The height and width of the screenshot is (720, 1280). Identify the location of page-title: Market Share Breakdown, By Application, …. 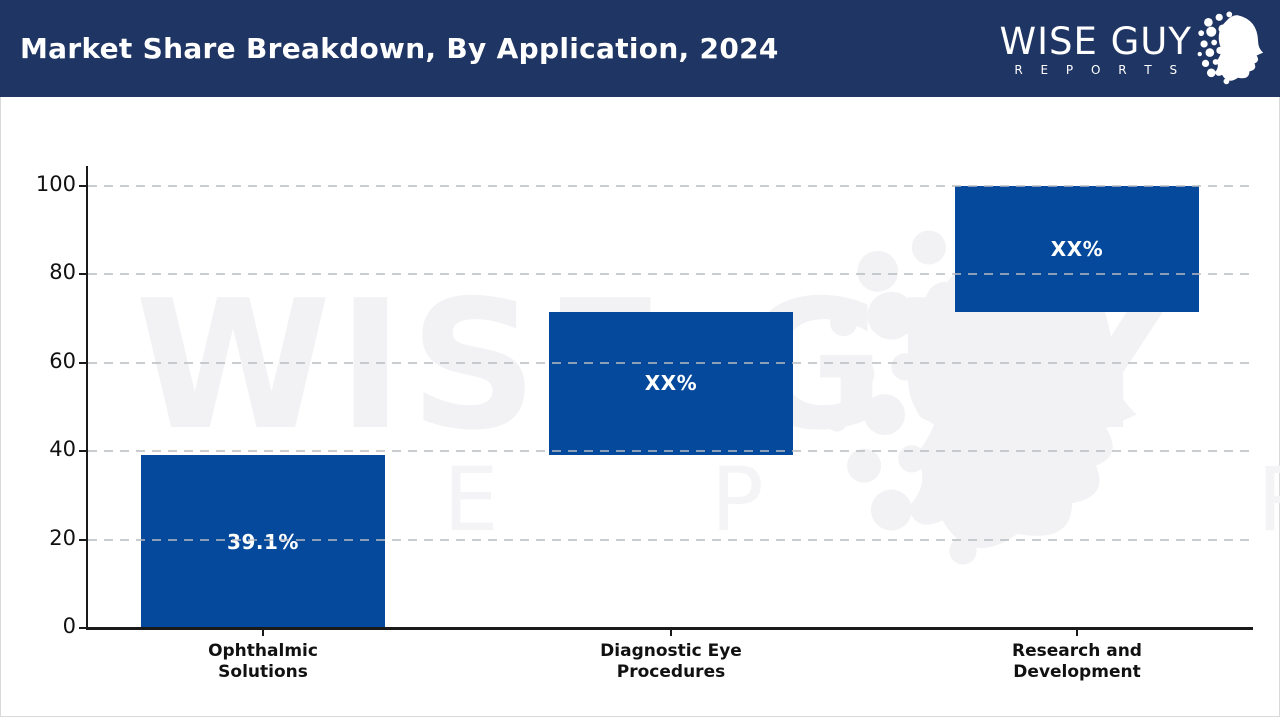
(399, 48).